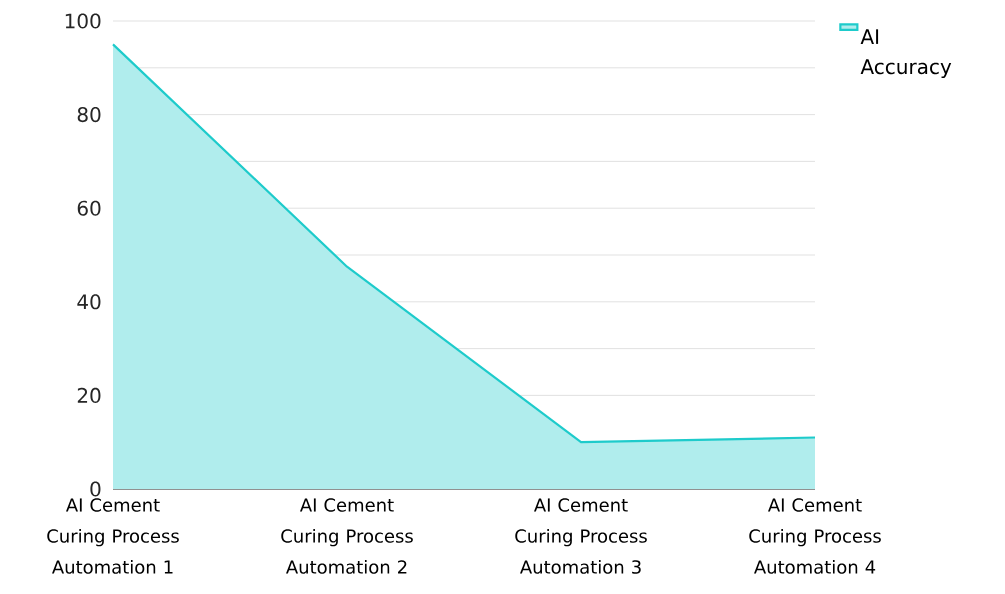 Image resolution: width=1005 pixels, height=594 pixels. What do you see at coordinates (89, 302) in the screenshot?
I see `y-tick-label: 40` at bounding box center [89, 302].